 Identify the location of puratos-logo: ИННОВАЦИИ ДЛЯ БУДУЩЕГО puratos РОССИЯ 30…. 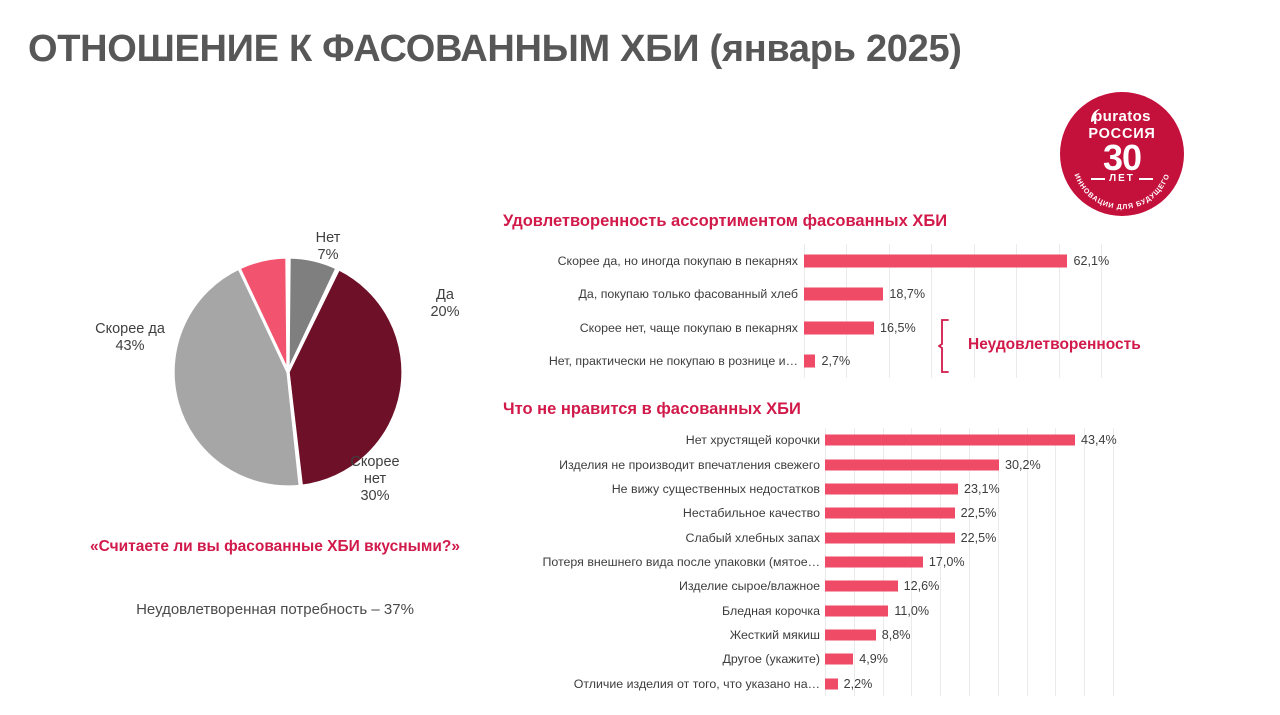
(1124, 156).